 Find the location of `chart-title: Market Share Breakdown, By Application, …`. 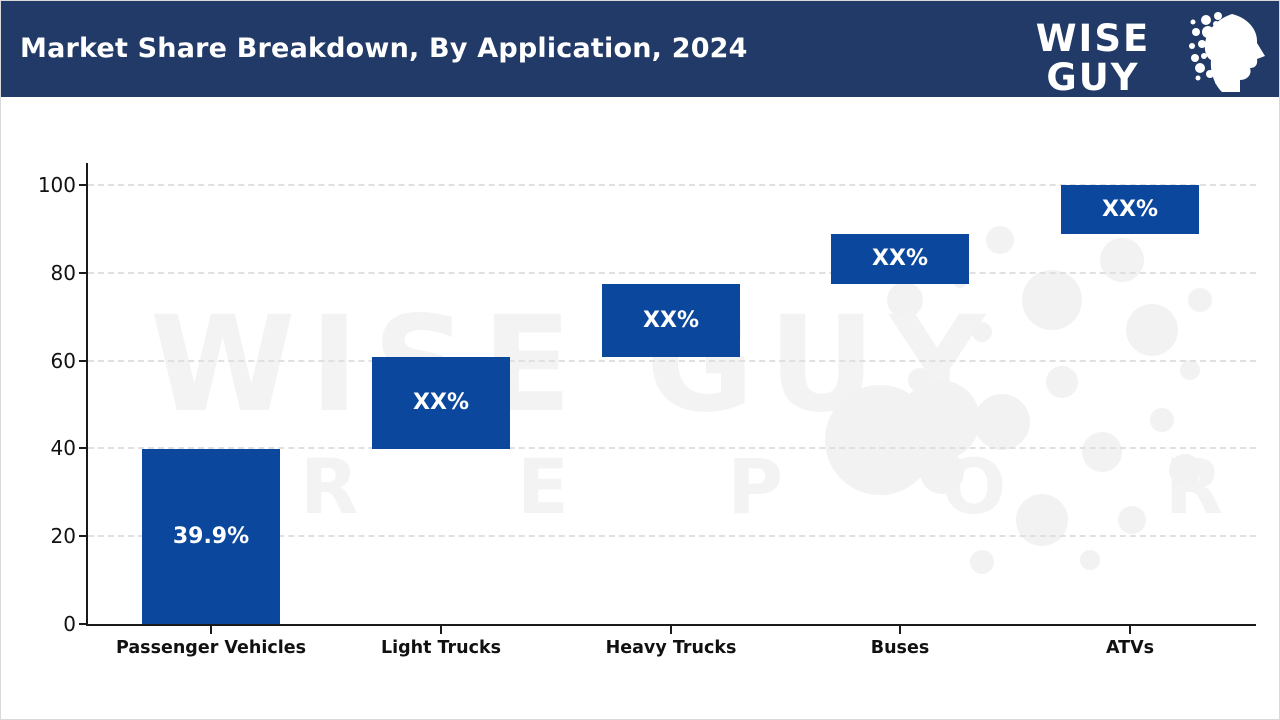

chart-title: Market Share Breakdown, By Application, … is located at coordinates (384, 48).